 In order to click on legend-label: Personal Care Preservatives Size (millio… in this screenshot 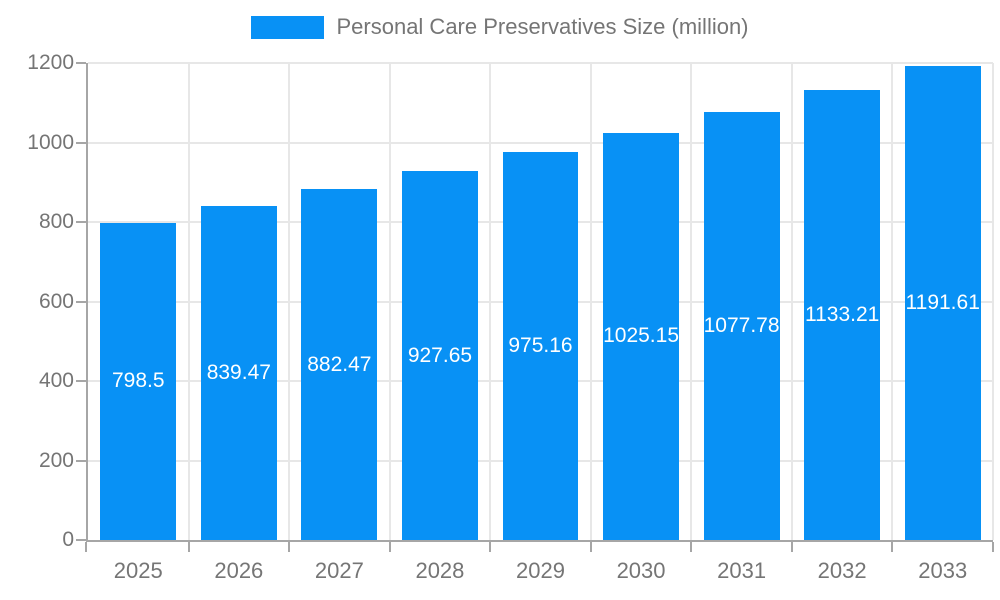, I will do `click(542, 26)`.